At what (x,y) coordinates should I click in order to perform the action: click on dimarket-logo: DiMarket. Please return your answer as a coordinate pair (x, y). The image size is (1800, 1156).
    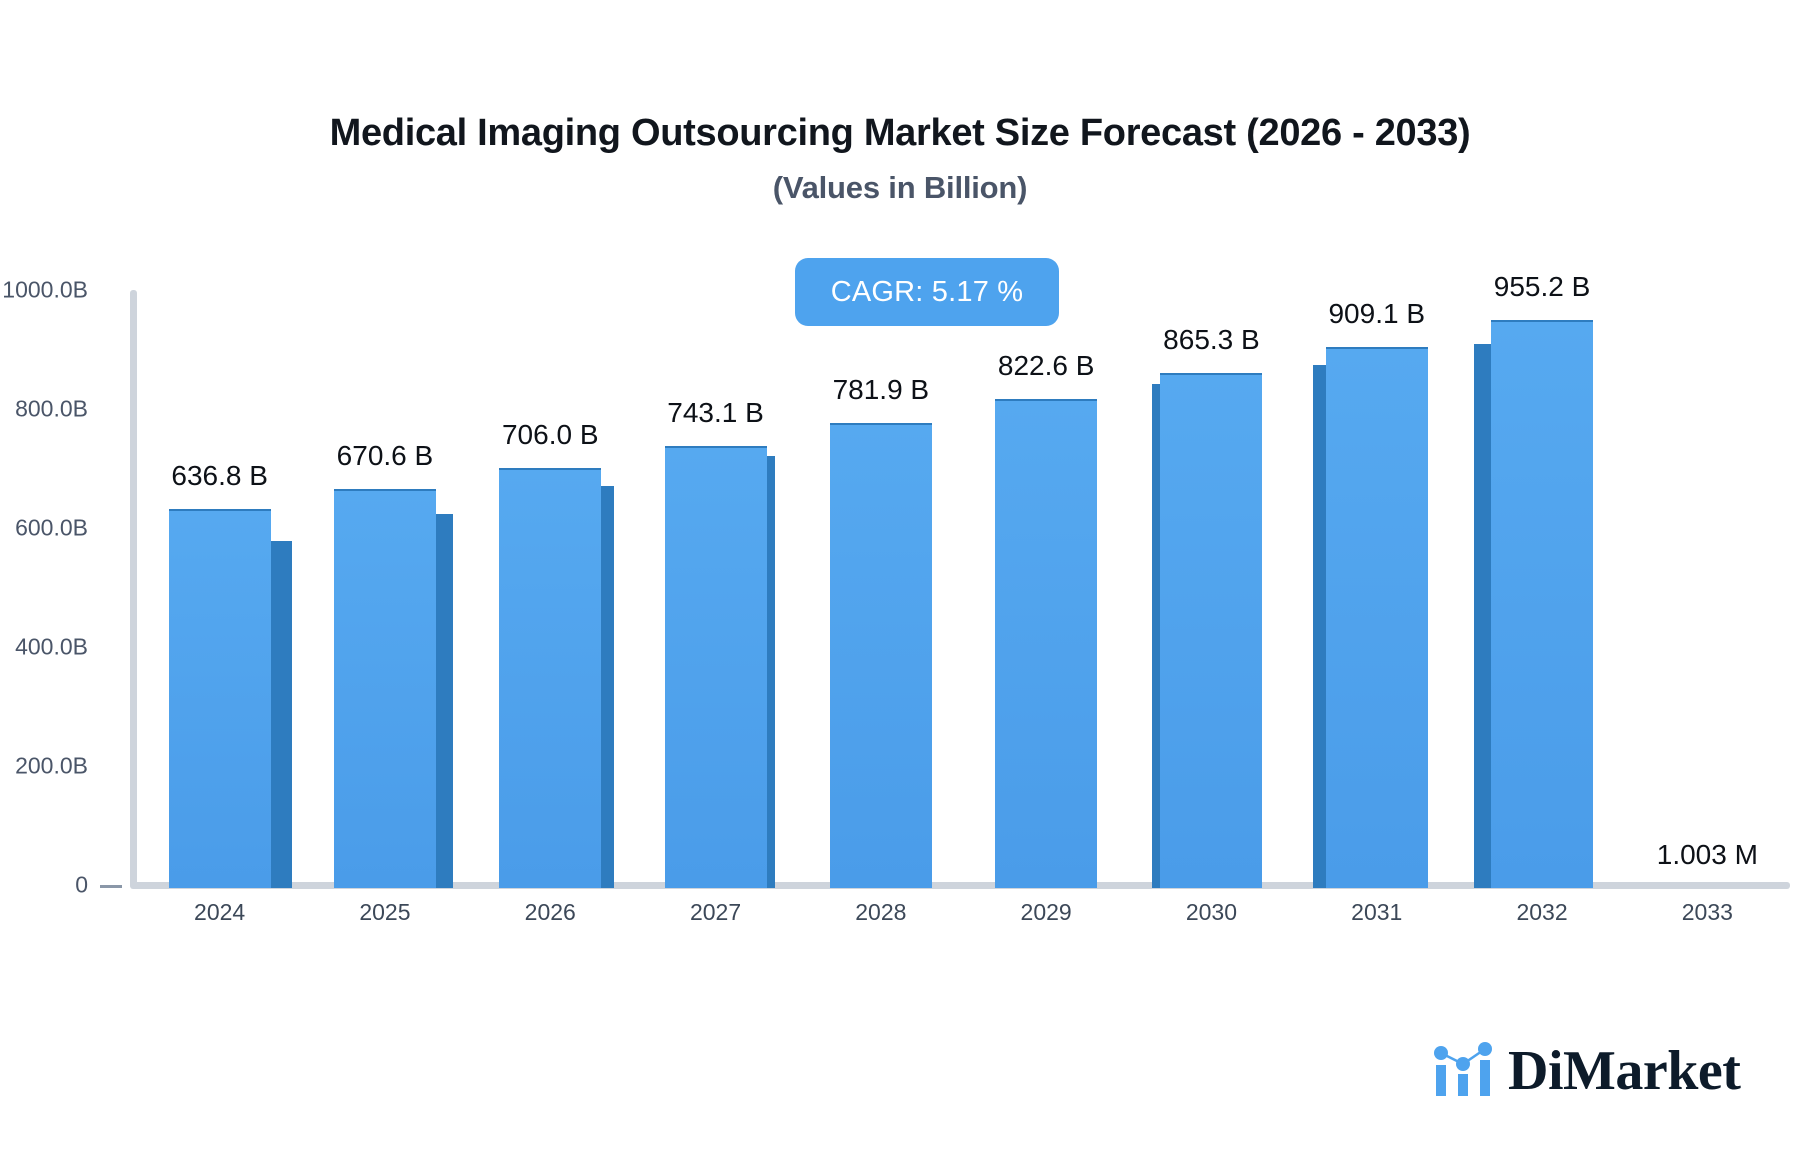
    Looking at the image, I should click on (1586, 1071).